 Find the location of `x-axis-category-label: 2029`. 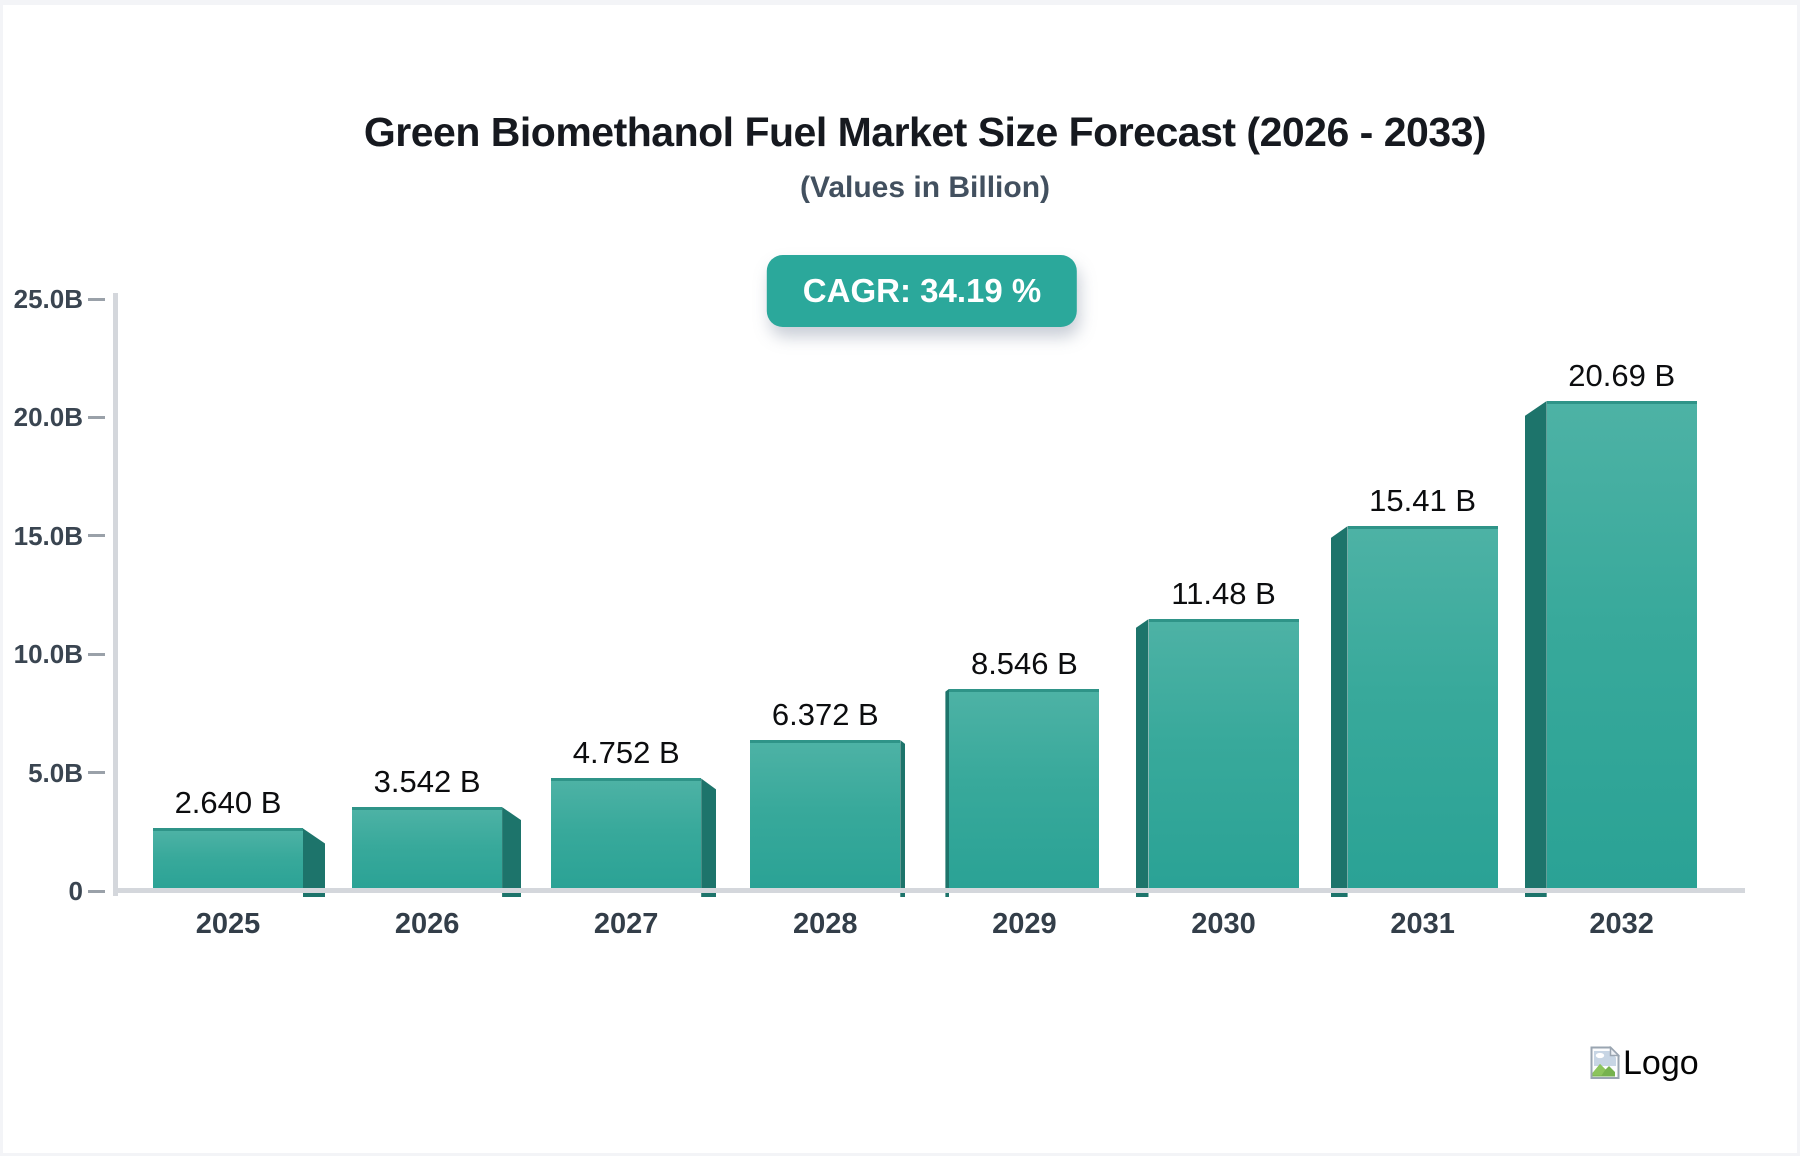

x-axis-category-label: 2029 is located at coordinates (1024, 924).